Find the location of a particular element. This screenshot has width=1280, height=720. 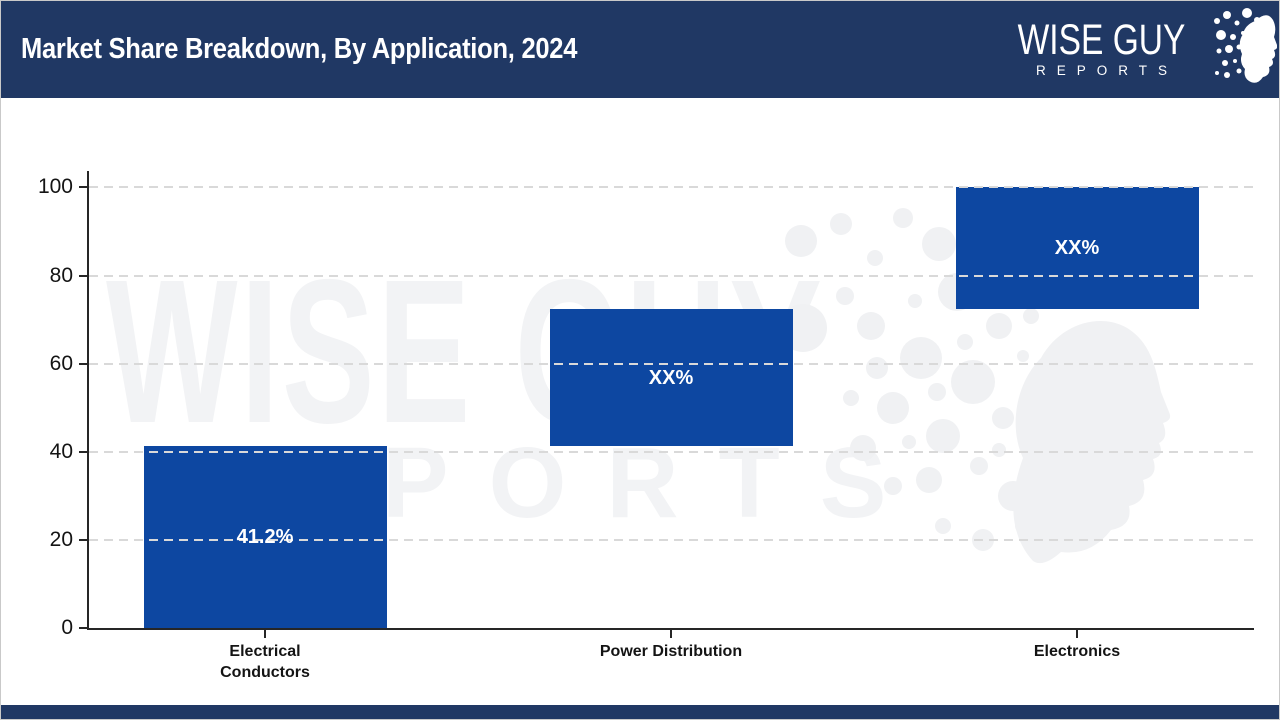

x-axis-line is located at coordinates (670, 629).